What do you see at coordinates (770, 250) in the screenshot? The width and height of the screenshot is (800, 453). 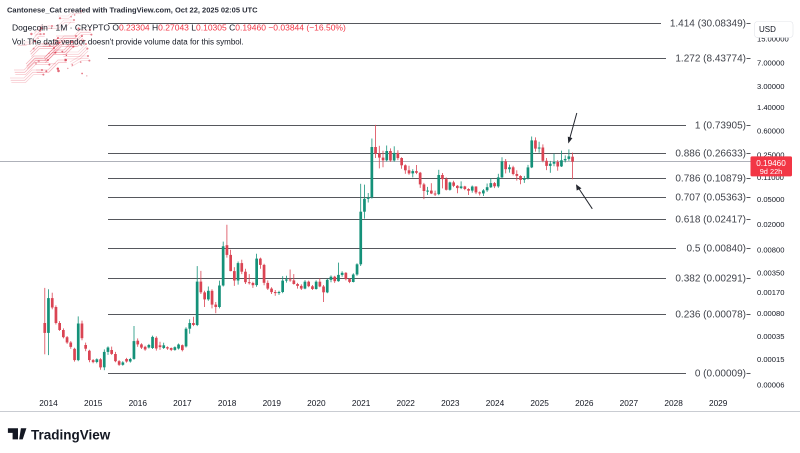 I see `svg-text: 0.00800` at bounding box center [770, 250].